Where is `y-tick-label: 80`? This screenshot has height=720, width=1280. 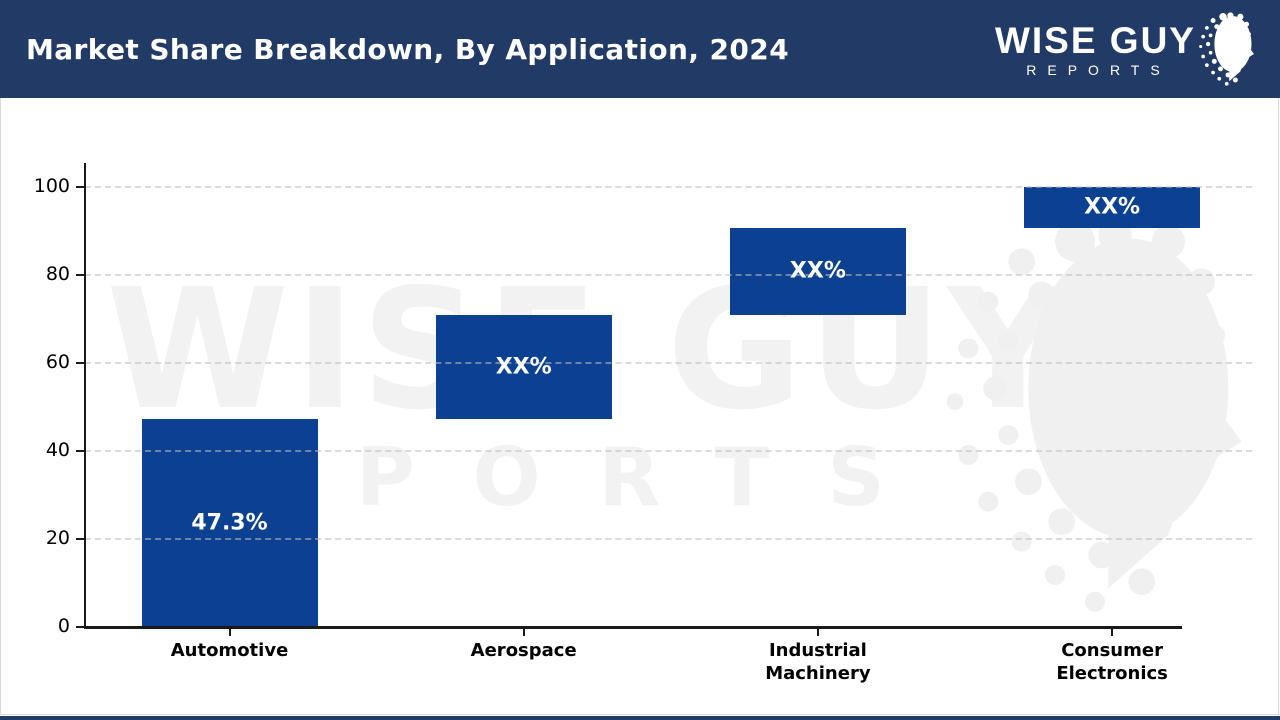 y-tick-label: 80 is located at coordinates (57, 273).